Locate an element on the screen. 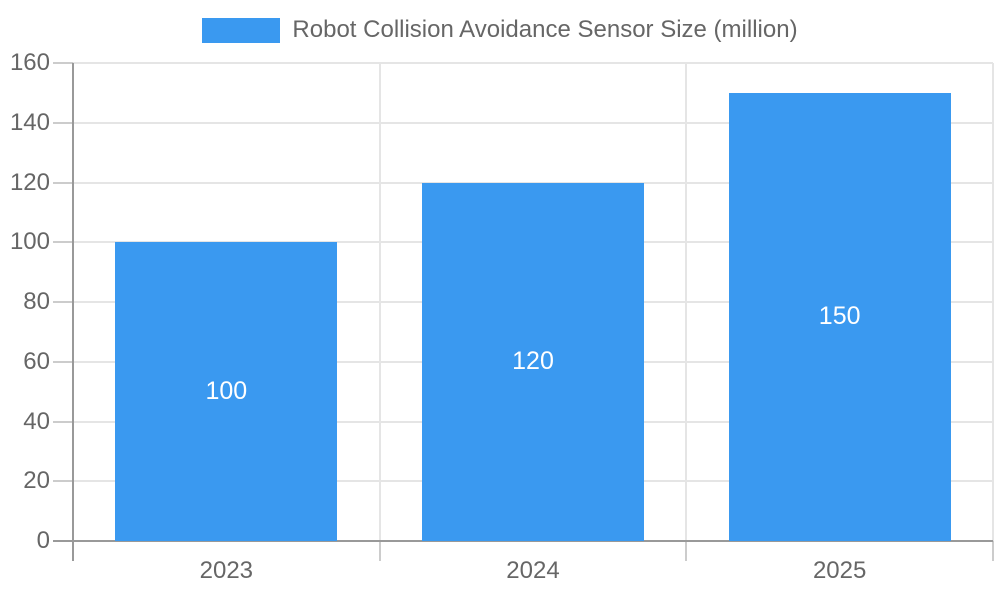 The height and width of the screenshot is (600, 1000). y-axis-line is located at coordinates (73, 312).